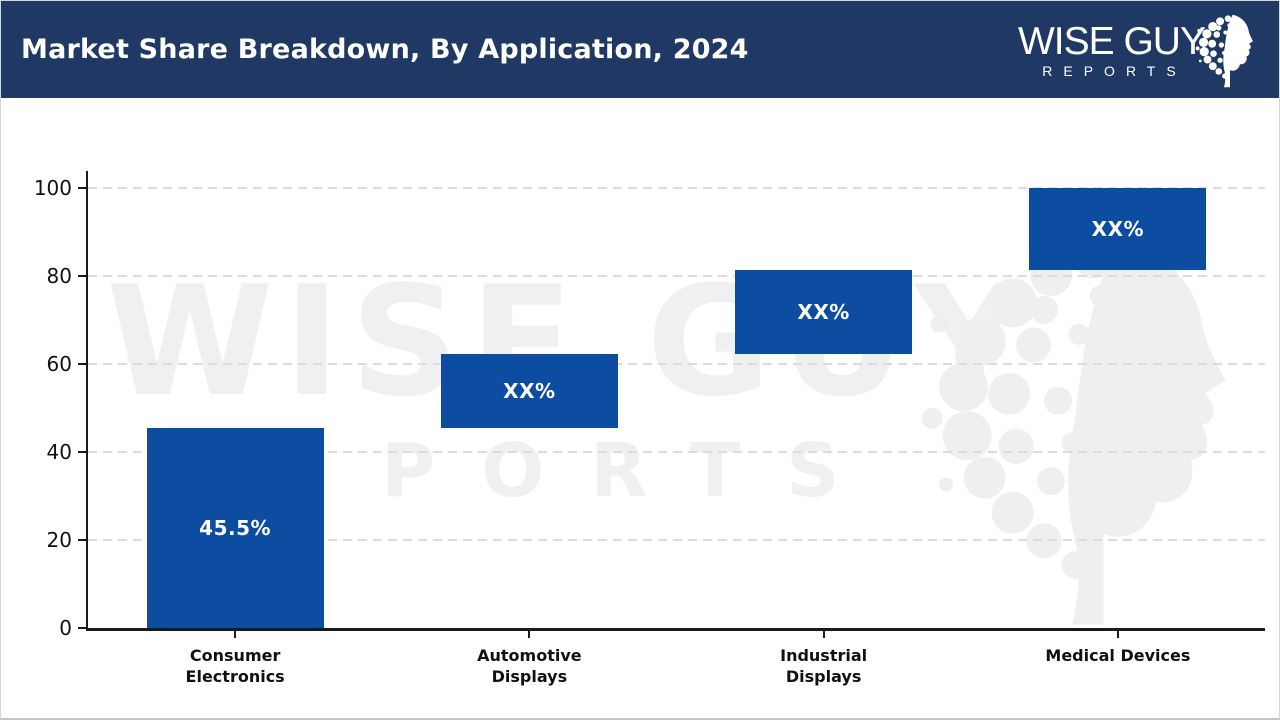  What do you see at coordinates (59, 539) in the screenshot?
I see `y-axis-tick-label: 20` at bounding box center [59, 539].